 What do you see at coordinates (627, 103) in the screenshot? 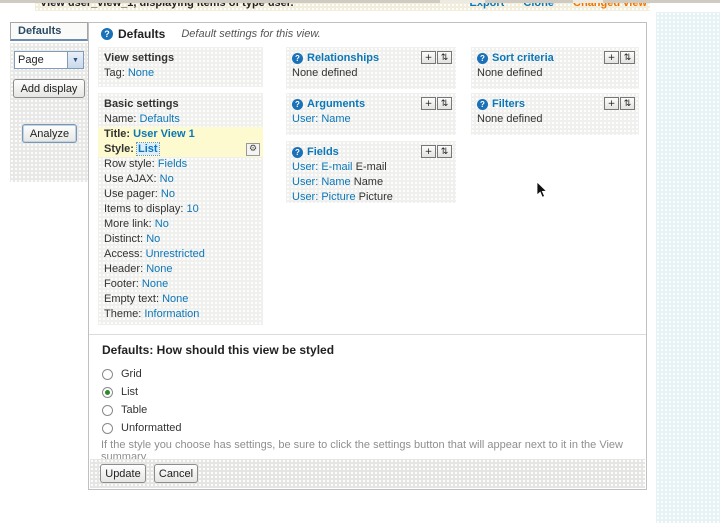
I see `rearrange-filters-icon: ⇅` at bounding box center [627, 103].